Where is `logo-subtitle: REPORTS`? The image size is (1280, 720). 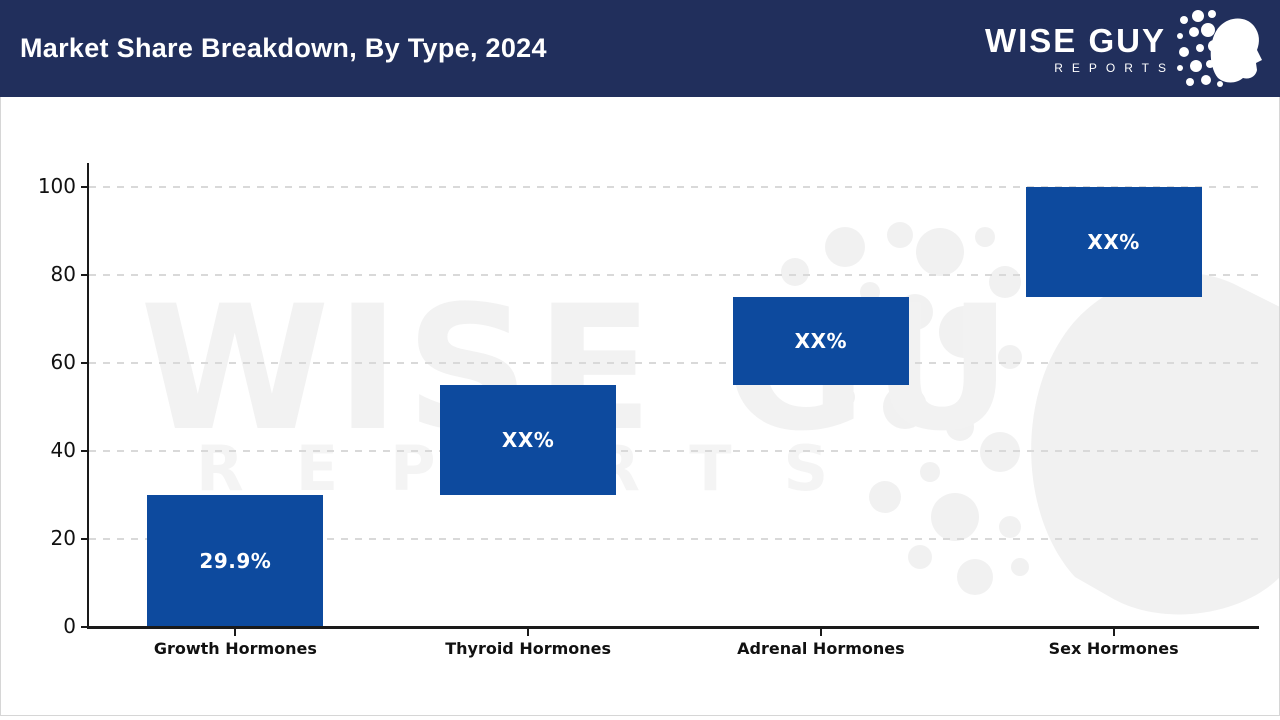 logo-subtitle: REPORTS is located at coordinates (1114, 67).